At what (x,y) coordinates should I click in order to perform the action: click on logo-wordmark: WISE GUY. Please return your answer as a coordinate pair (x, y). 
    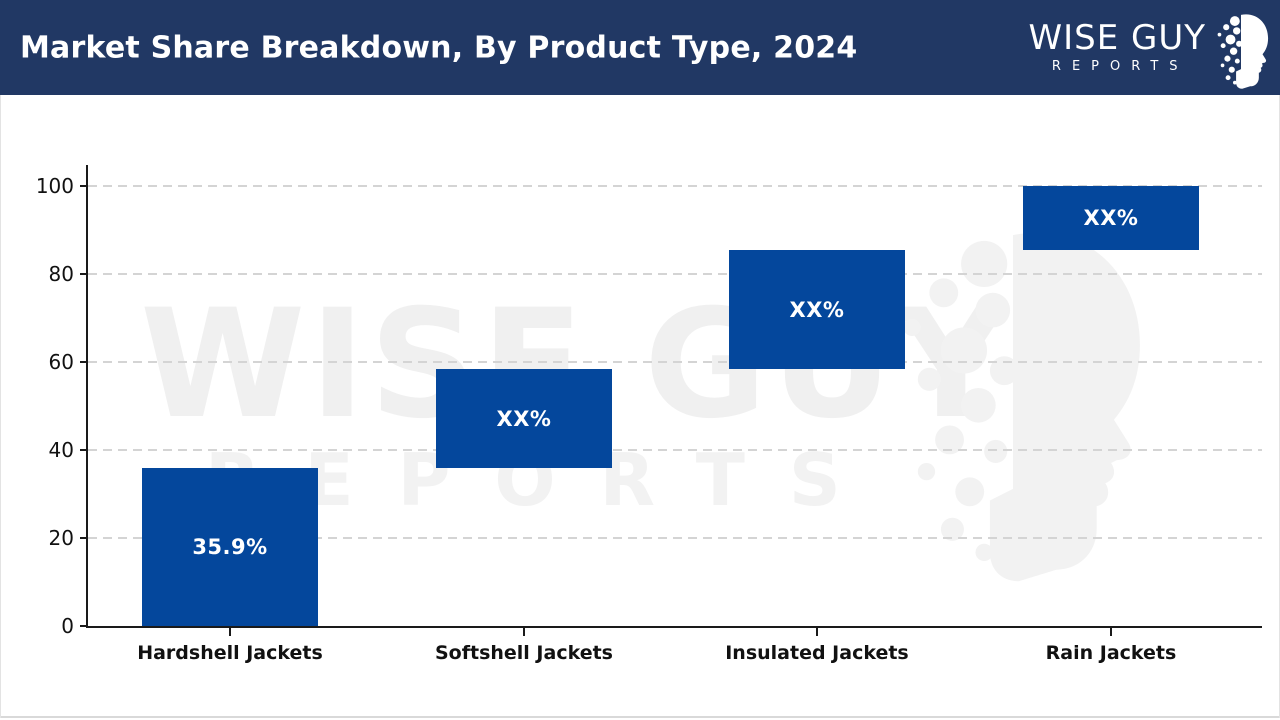
    Looking at the image, I should click on (1117, 38).